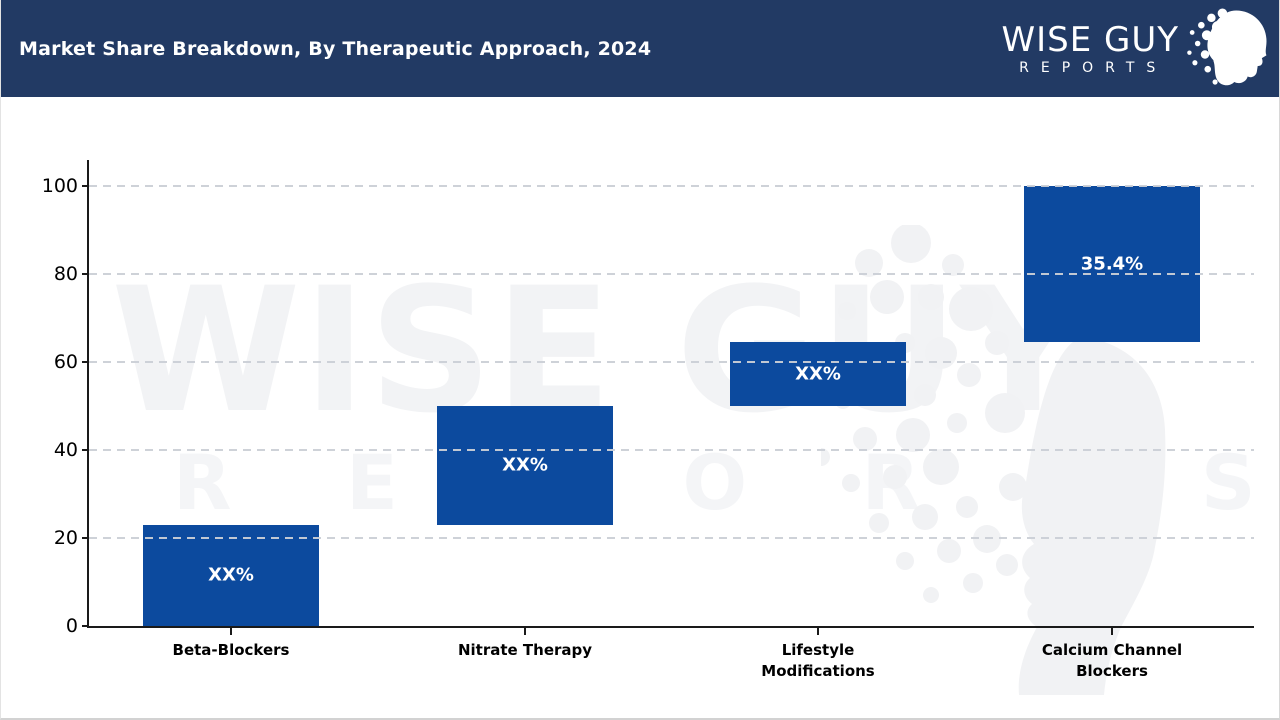  What do you see at coordinates (65, 362) in the screenshot?
I see `y-axis-tick-label: 60` at bounding box center [65, 362].